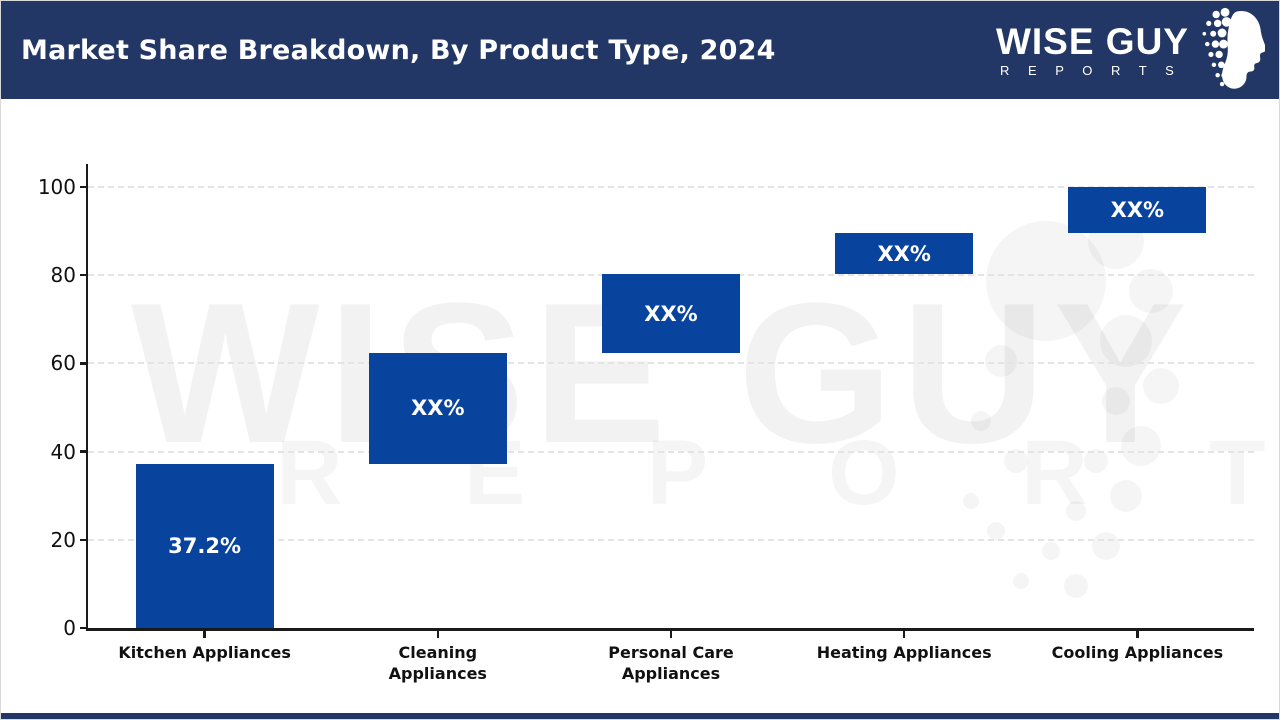 This screenshot has height=720, width=1280. I want to click on bar-3: XX%, so click(671, 313).